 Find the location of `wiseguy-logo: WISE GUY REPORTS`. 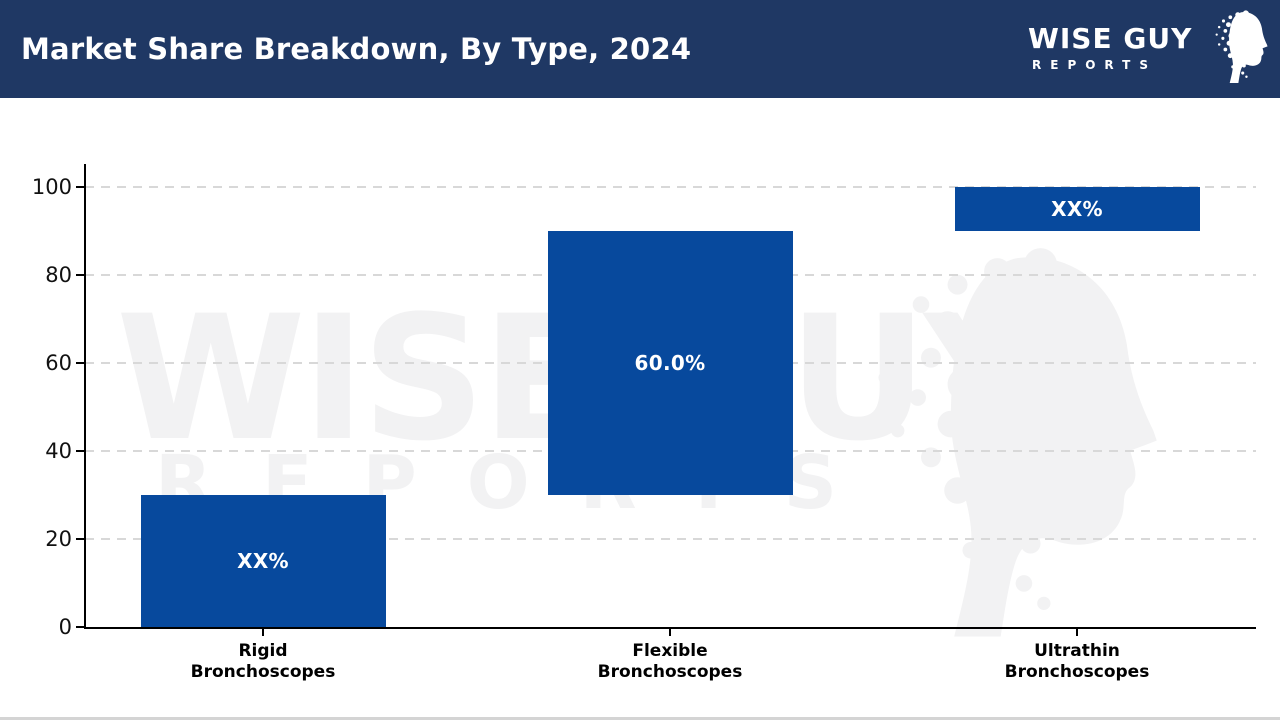

wiseguy-logo: WISE GUY REPORTS is located at coordinates (1145, 49).